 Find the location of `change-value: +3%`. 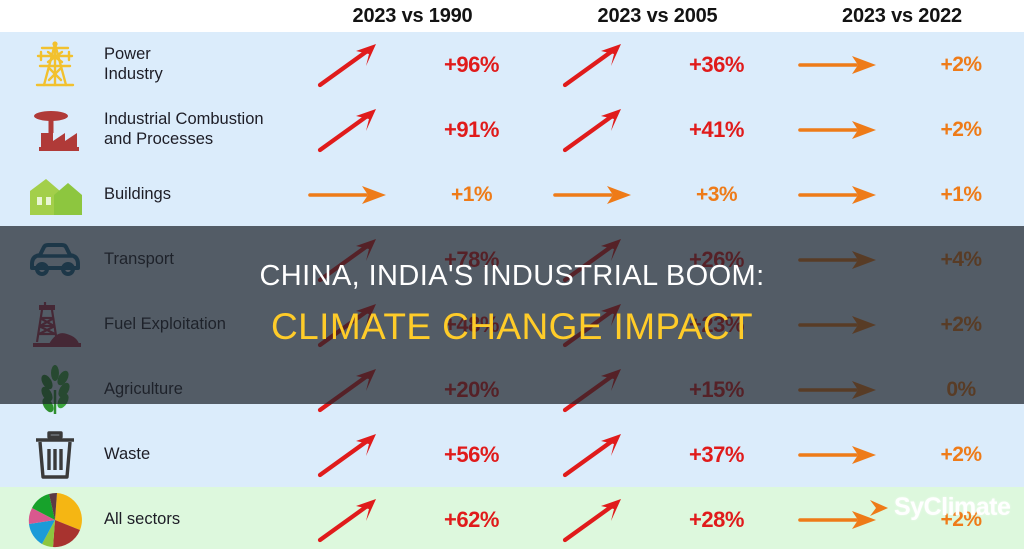

change-value: +3% is located at coordinates (716, 194).